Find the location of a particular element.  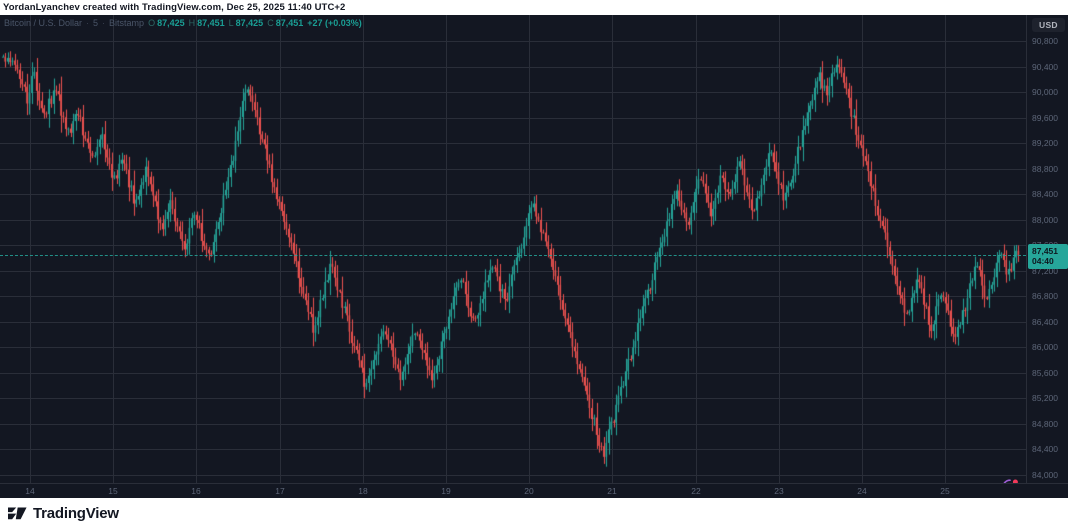

current-price-line is located at coordinates (513, 255).